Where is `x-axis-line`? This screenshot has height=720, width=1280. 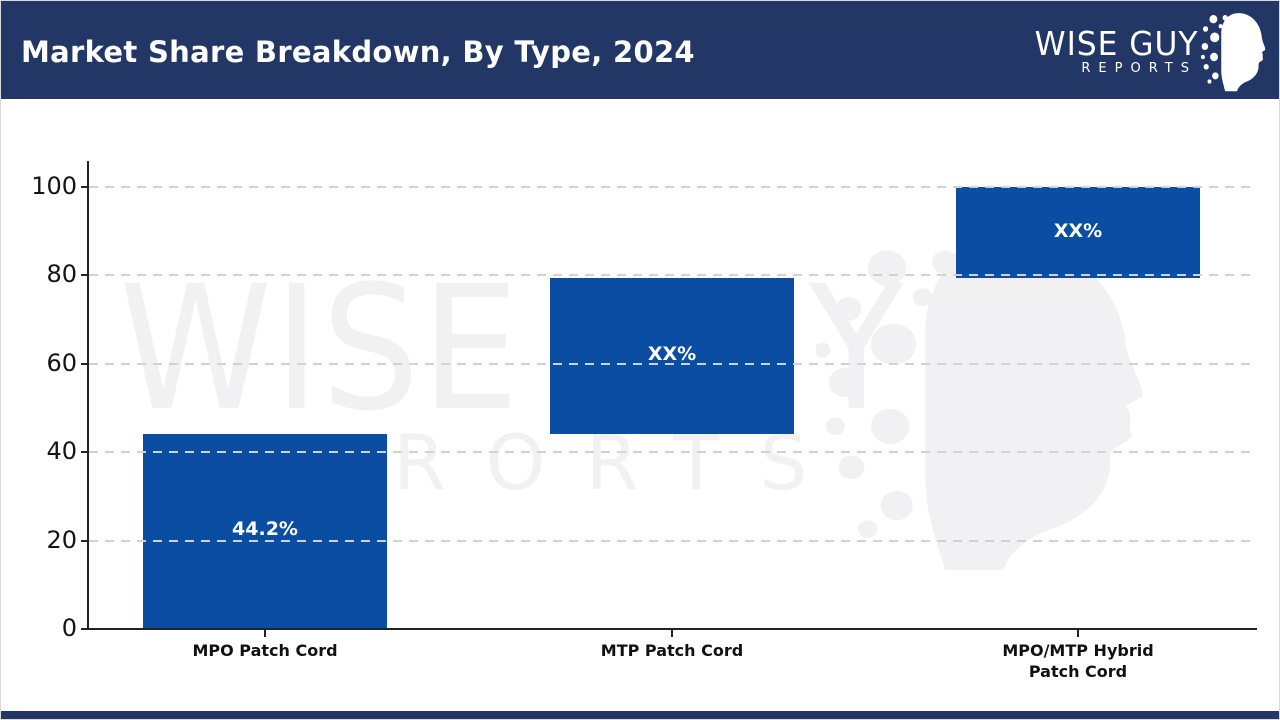 x-axis-line is located at coordinates (672, 629).